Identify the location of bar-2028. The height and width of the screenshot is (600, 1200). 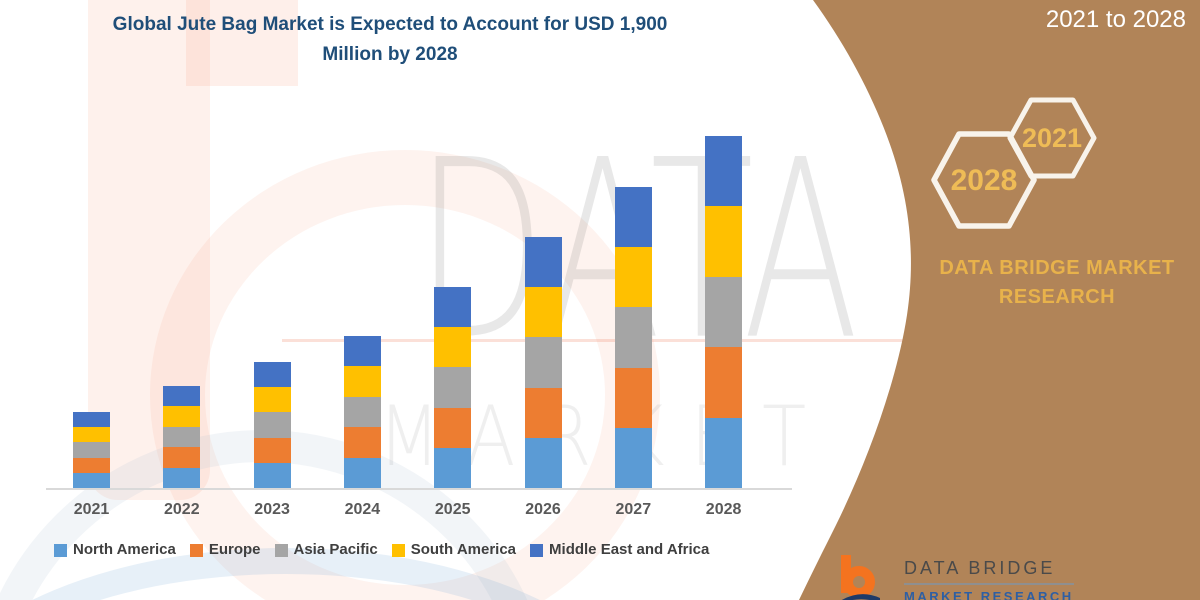
(724, 312).